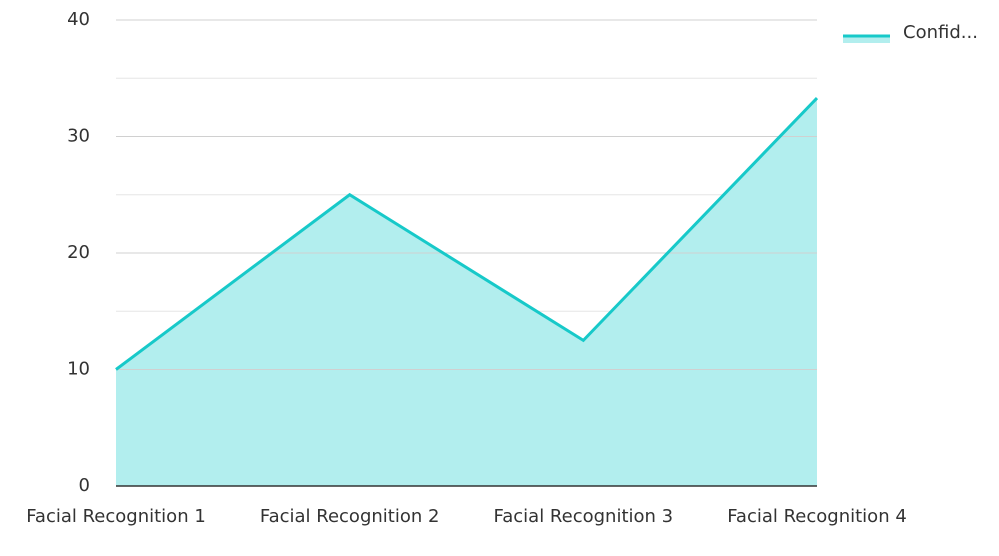 This screenshot has width=999, height=556. I want to click on legend-swatch-fill, so click(866, 39).